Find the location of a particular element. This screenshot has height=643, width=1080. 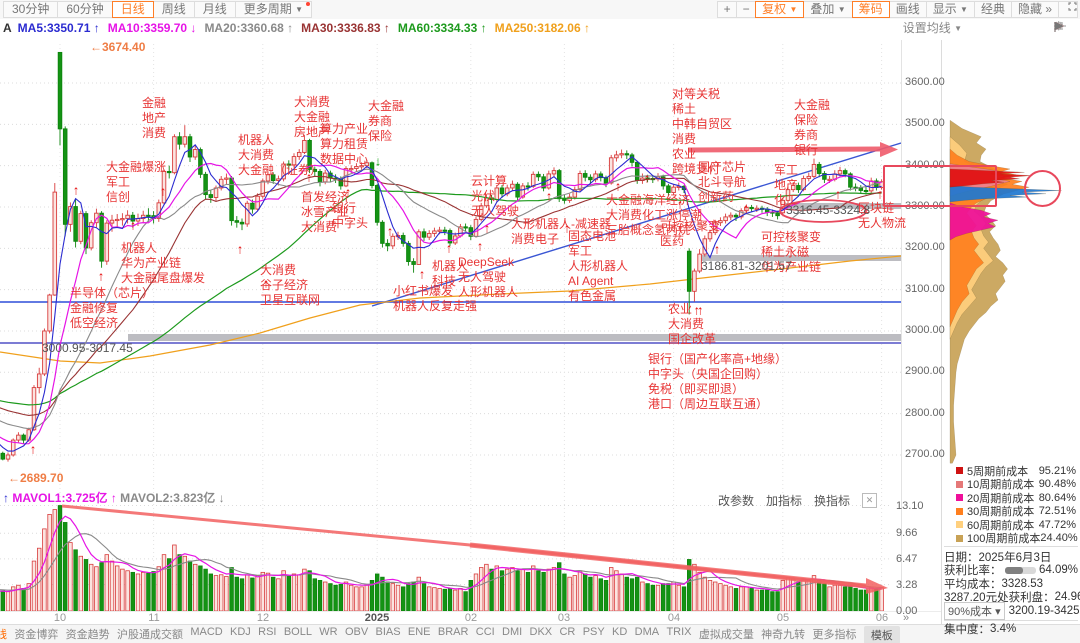

indicator-tab-更多指标: 更多指标 is located at coordinates (834, 634).